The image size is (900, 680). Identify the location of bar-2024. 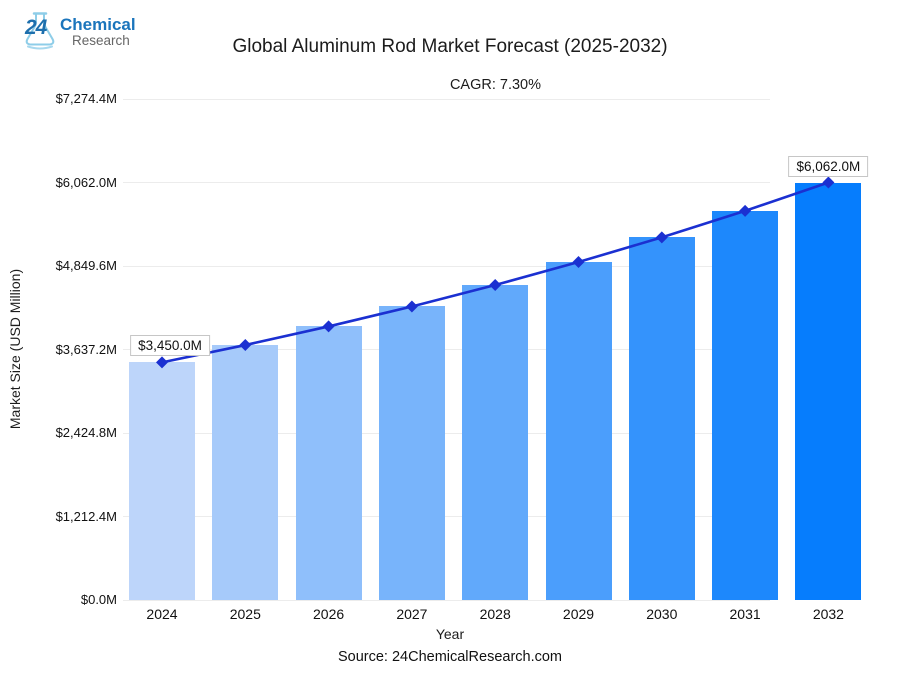
(162, 481).